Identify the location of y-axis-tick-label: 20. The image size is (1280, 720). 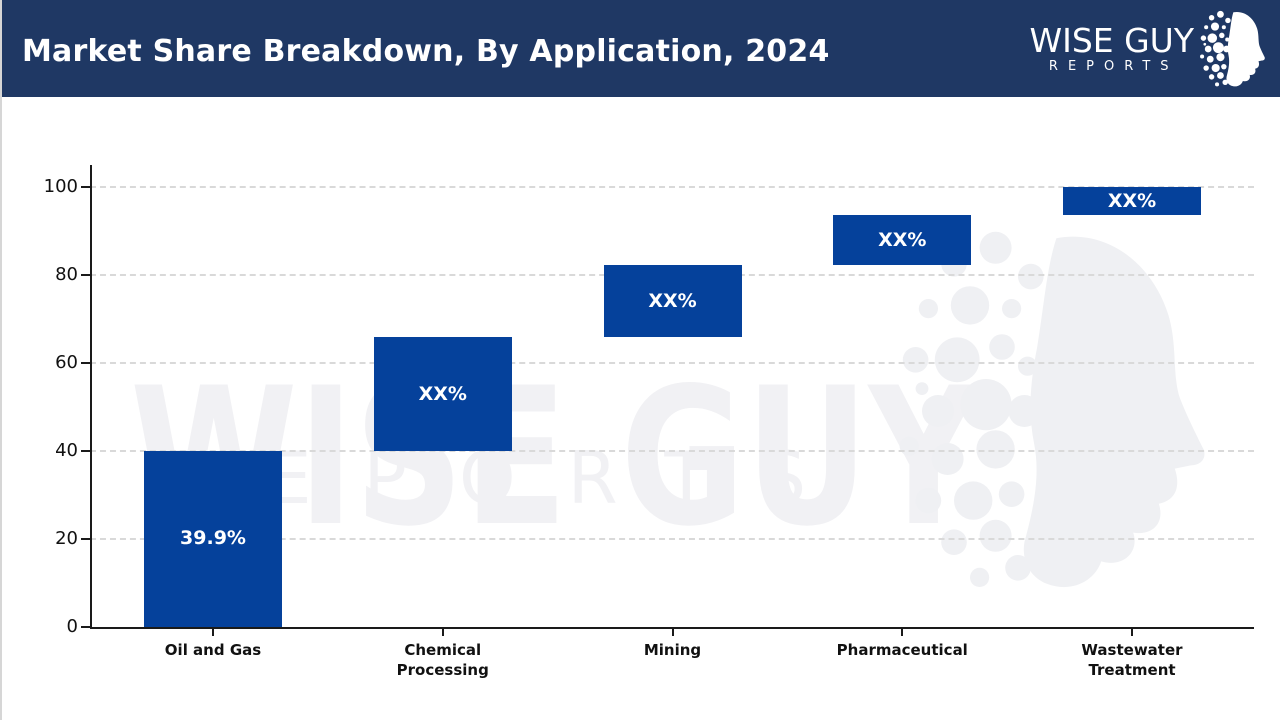
(66, 538).